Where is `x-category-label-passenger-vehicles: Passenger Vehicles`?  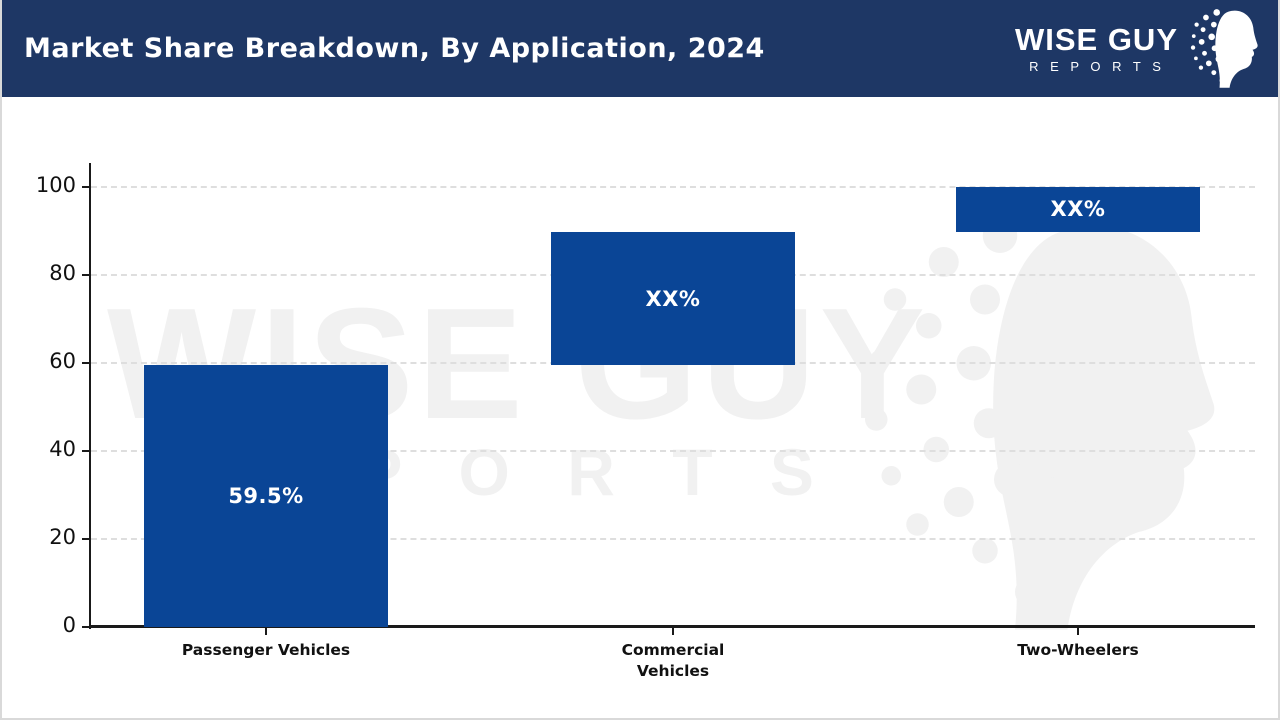 x-category-label-passenger-vehicles: Passenger Vehicles is located at coordinates (266, 650).